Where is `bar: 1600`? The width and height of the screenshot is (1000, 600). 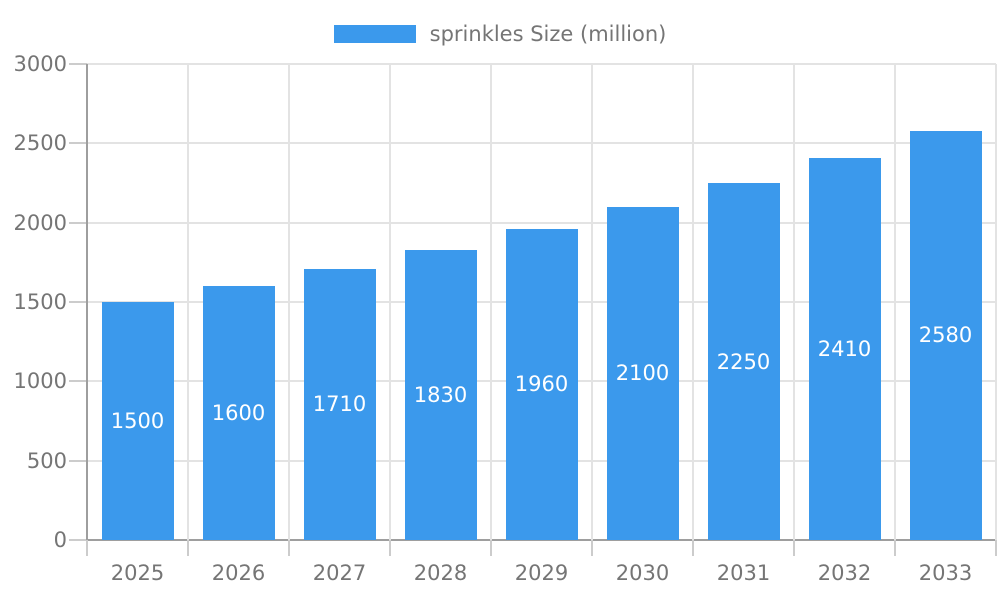 bar: 1600 is located at coordinates (238, 413).